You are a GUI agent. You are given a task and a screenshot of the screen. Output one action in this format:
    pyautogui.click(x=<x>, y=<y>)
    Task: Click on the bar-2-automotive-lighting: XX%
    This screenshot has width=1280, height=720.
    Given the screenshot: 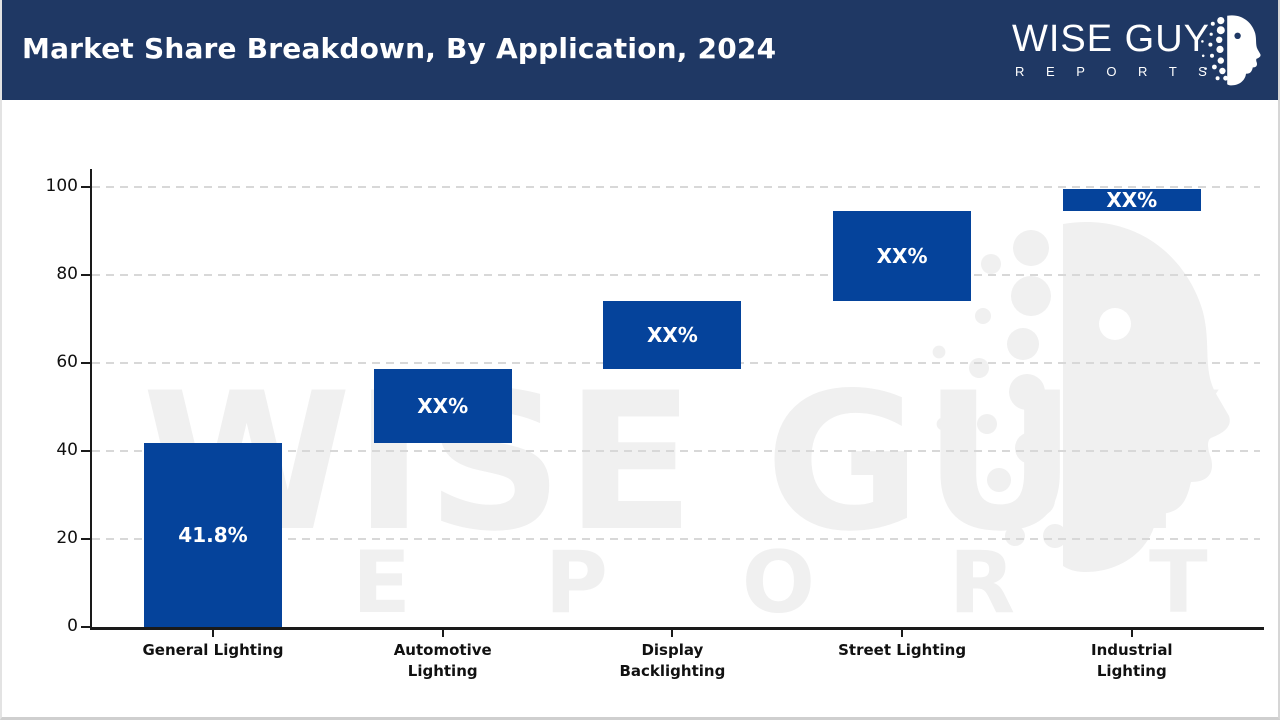 What is the action you would take?
    pyautogui.click(x=442, y=406)
    